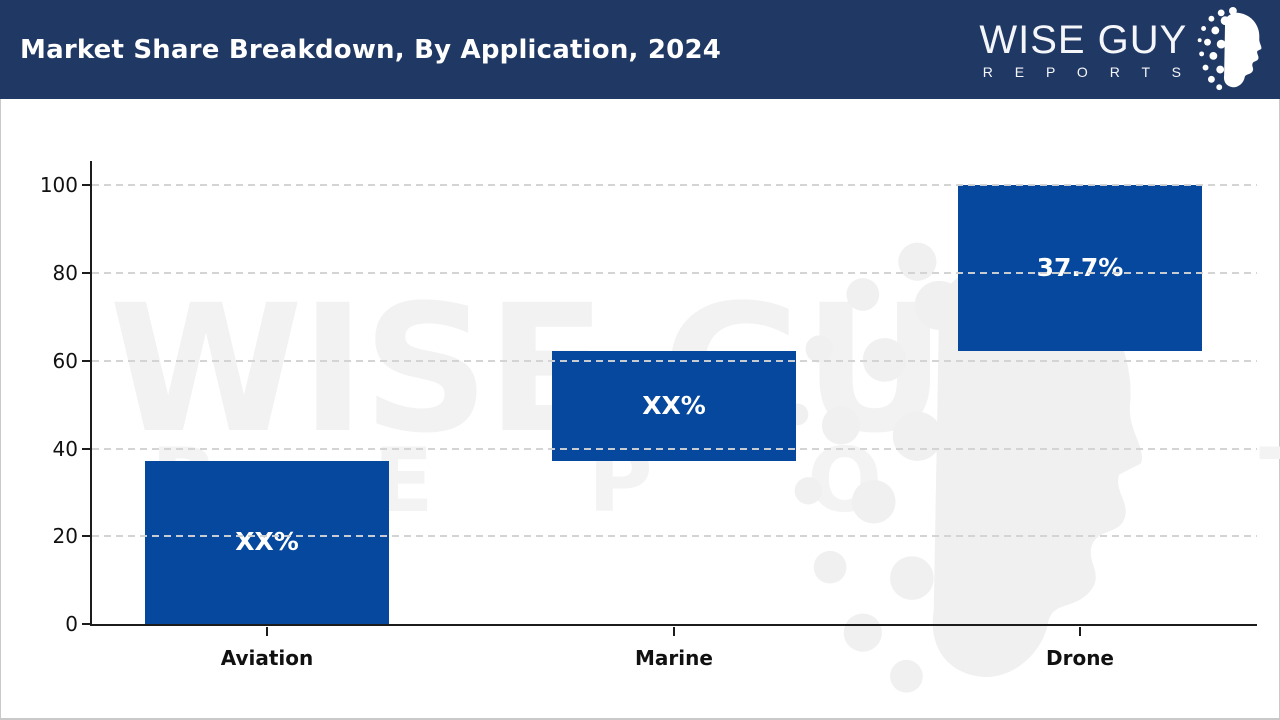 The height and width of the screenshot is (720, 1280). What do you see at coordinates (65, 360) in the screenshot?
I see `y-tick-label: 60` at bounding box center [65, 360].